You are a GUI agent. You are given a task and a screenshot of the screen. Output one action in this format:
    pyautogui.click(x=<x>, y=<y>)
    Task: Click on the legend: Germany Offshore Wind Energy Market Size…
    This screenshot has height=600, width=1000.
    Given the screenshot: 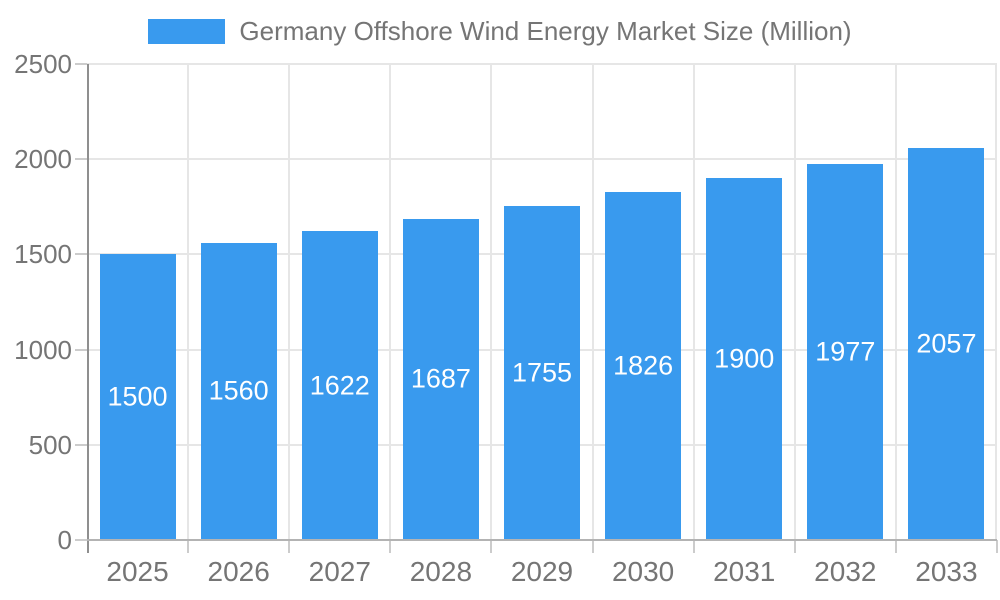 What is the action you would take?
    pyautogui.click(x=500, y=31)
    